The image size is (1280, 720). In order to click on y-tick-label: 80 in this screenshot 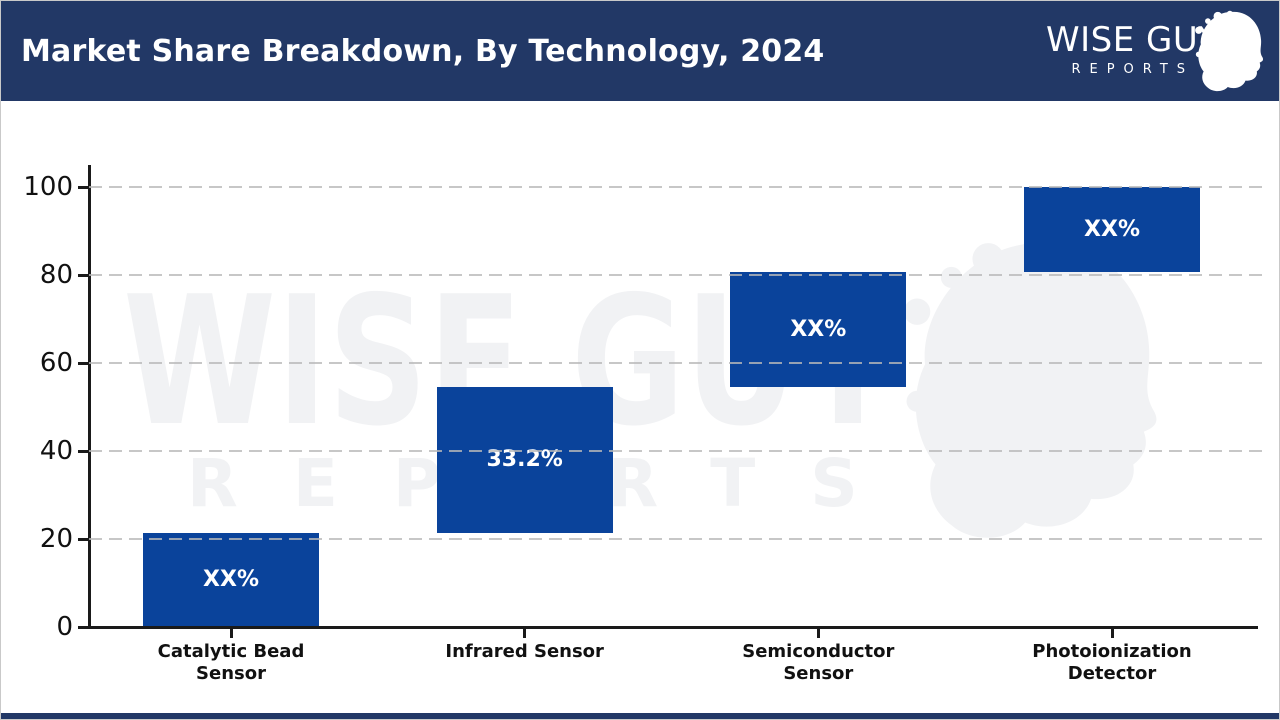, I will do `click(56, 275)`.